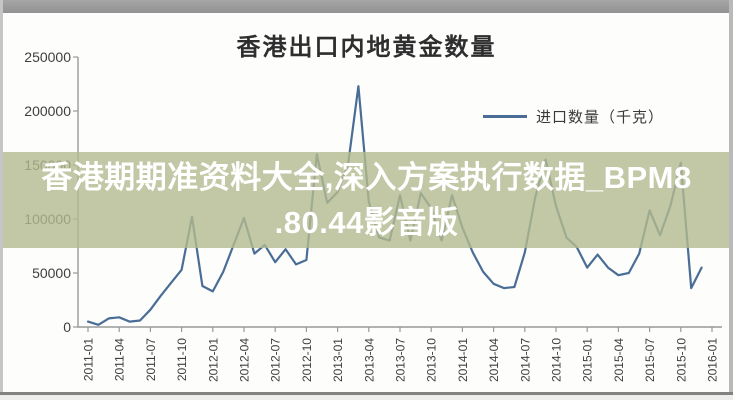 Image resolution: width=733 pixels, height=400 pixels. What do you see at coordinates (338, 360) in the screenshot?
I see `x-tick-label: 2013-01` at bounding box center [338, 360].